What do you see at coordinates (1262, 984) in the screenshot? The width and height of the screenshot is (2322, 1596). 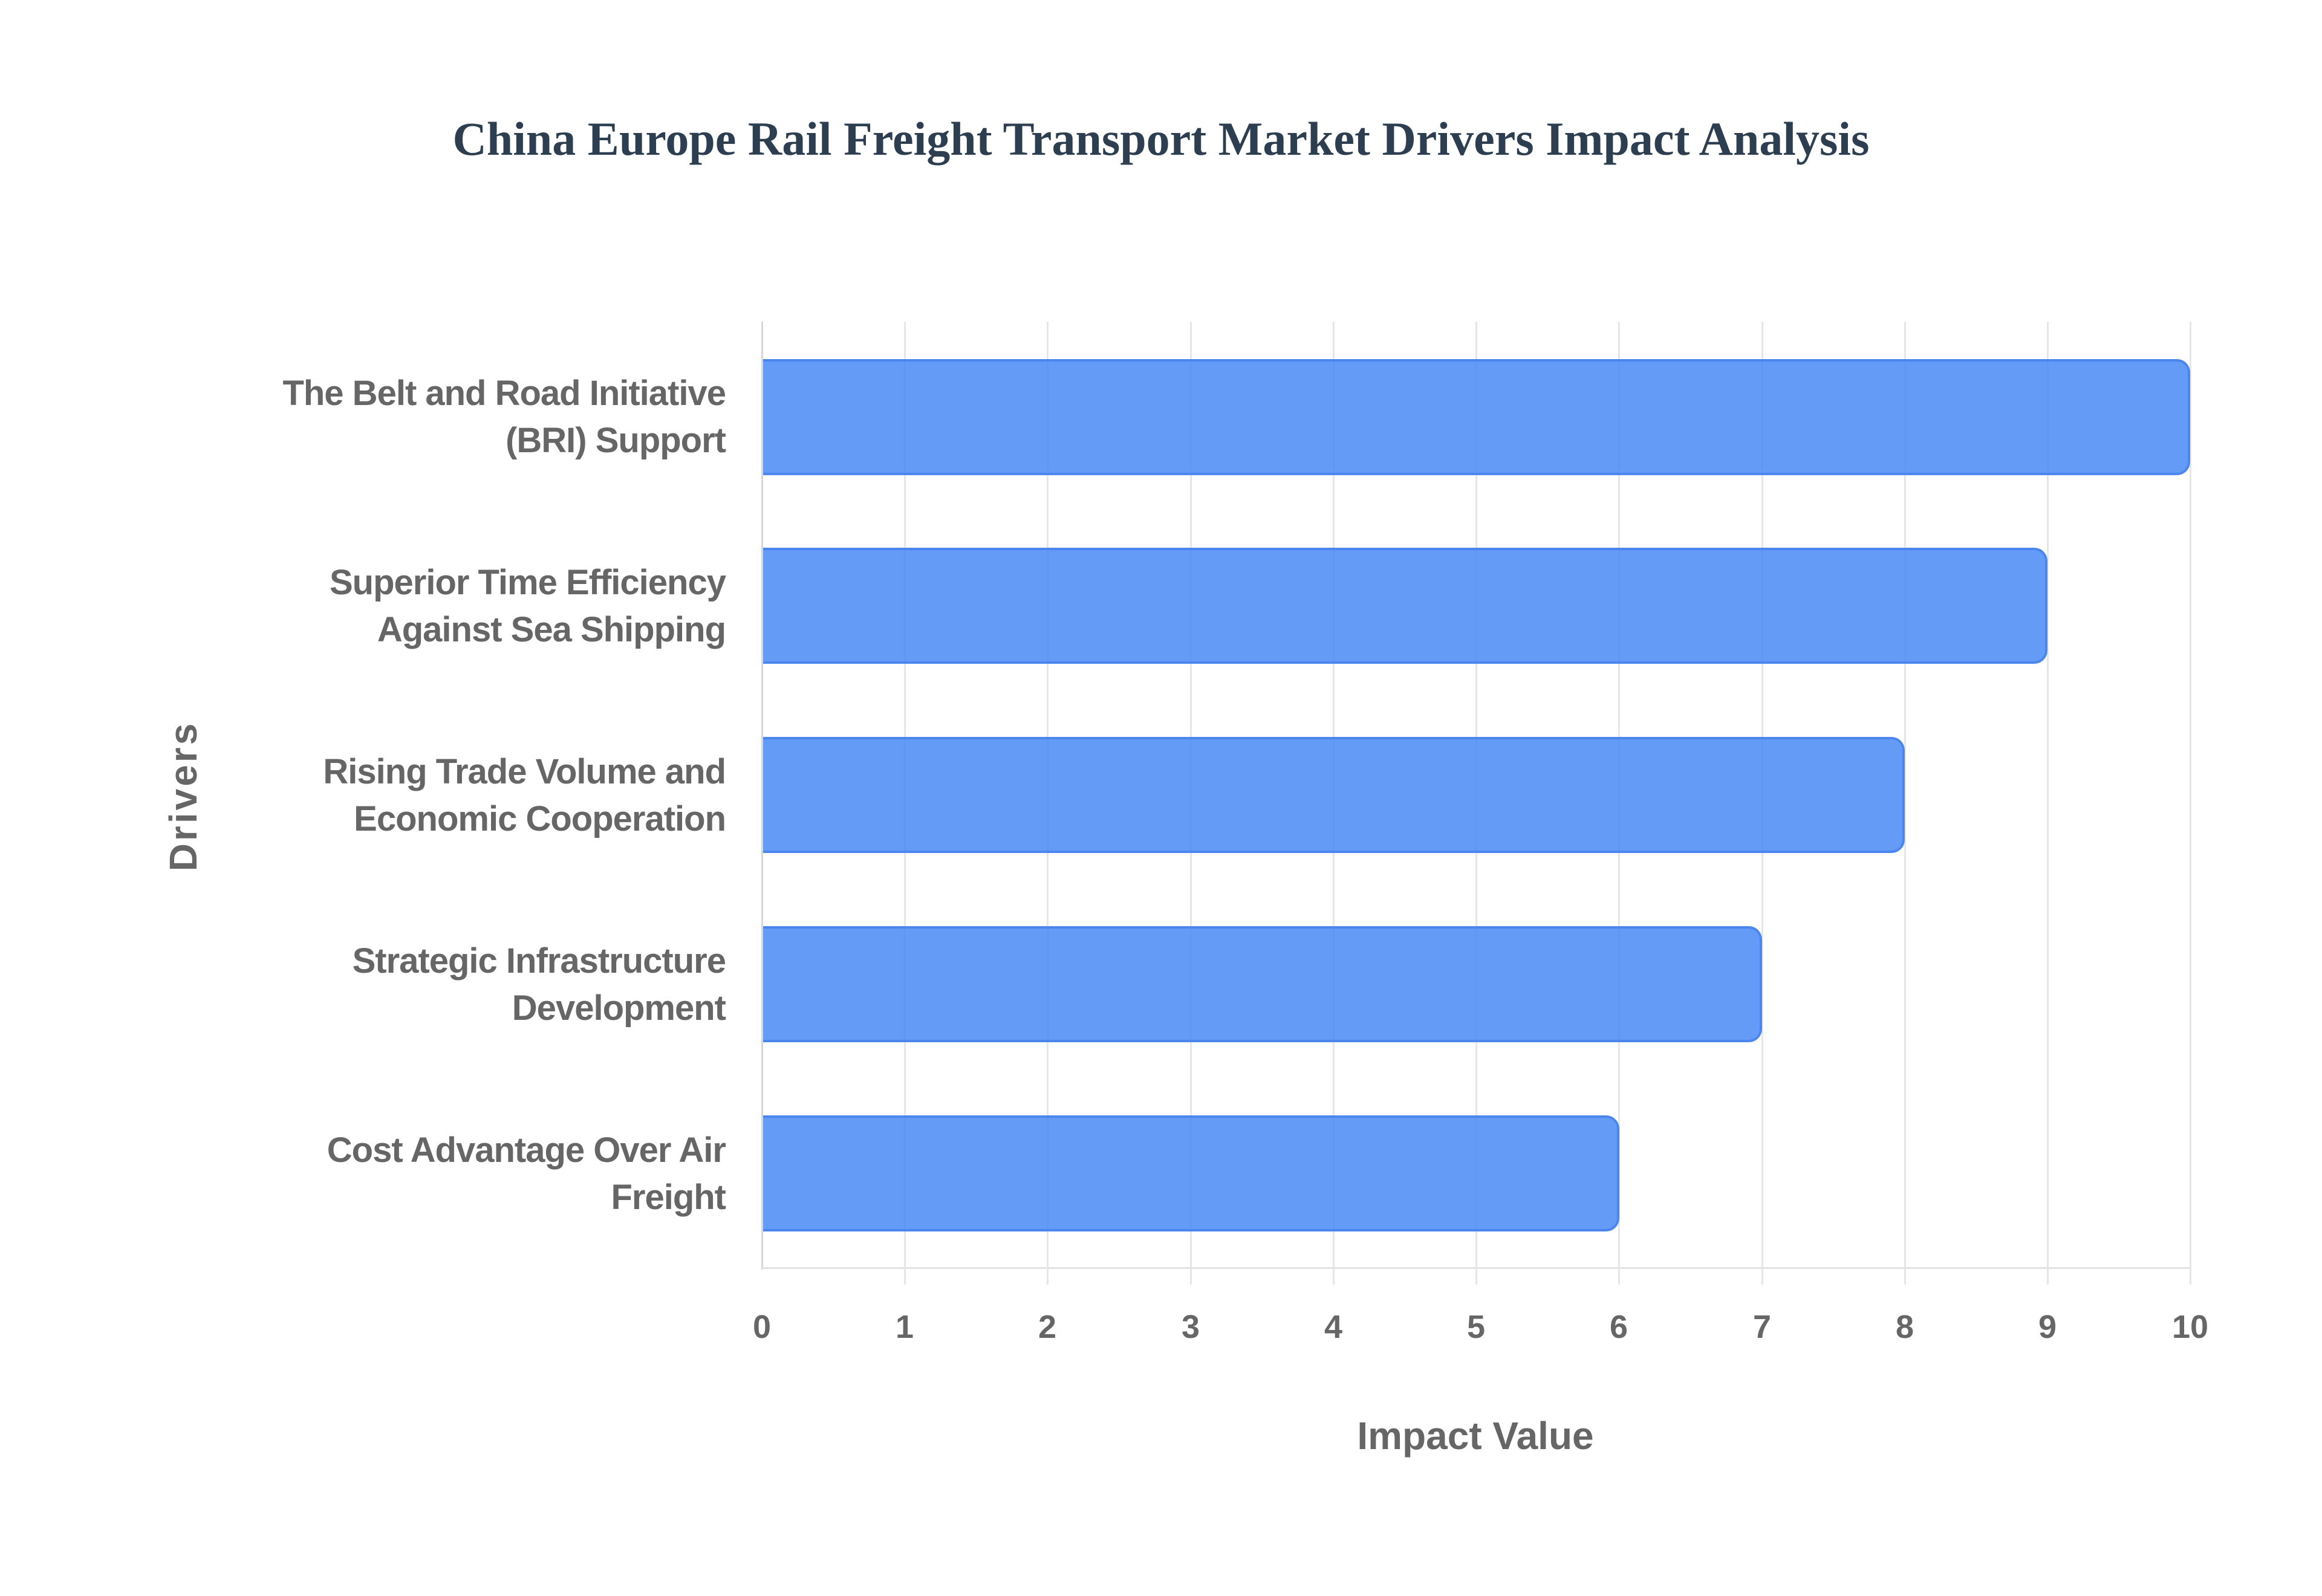 I see `bar-infrastructure` at bounding box center [1262, 984].